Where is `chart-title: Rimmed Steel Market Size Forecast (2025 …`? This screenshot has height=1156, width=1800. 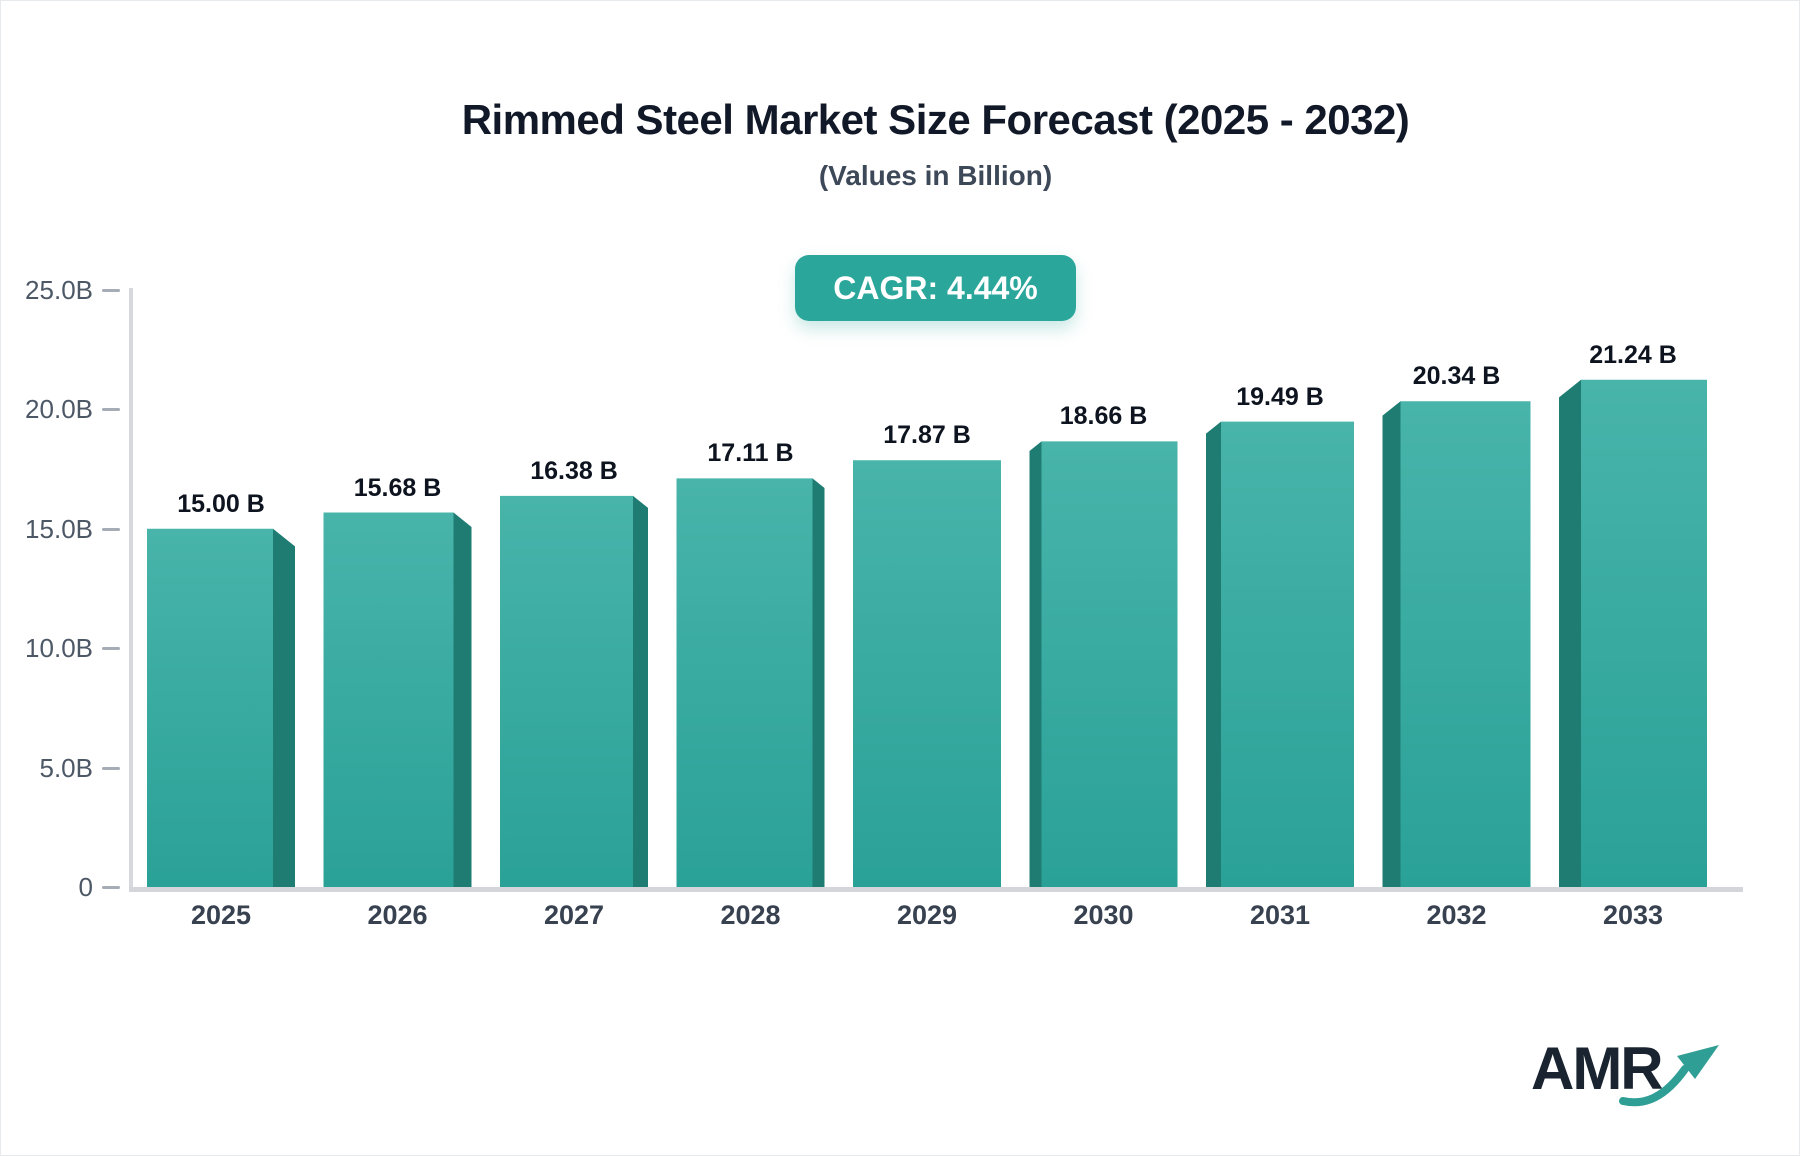
chart-title: Rimmed Steel Market Size Forecast (2025 … is located at coordinates (935, 119).